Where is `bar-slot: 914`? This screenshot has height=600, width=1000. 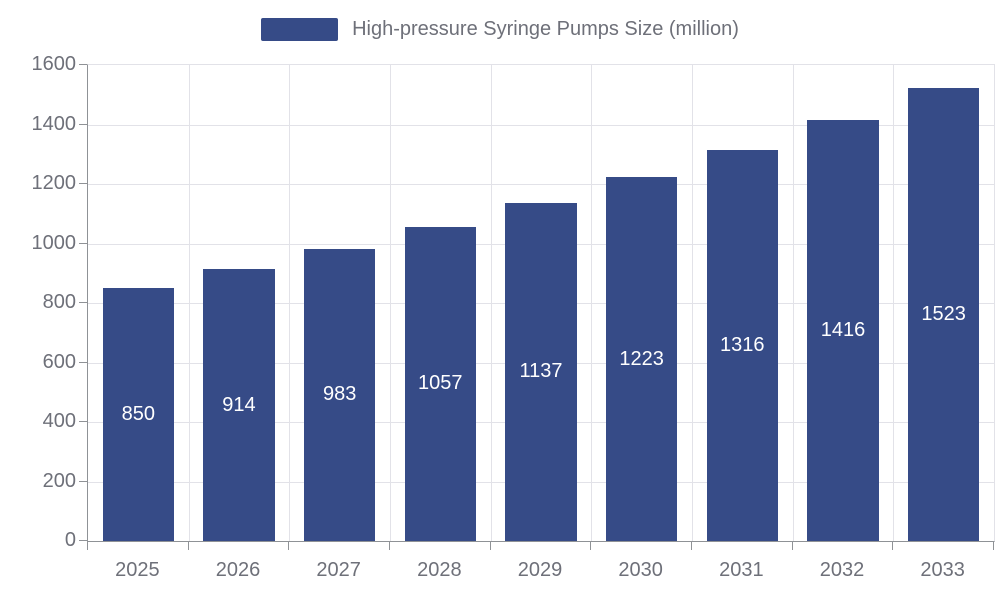
bar-slot: 914 is located at coordinates (239, 303).